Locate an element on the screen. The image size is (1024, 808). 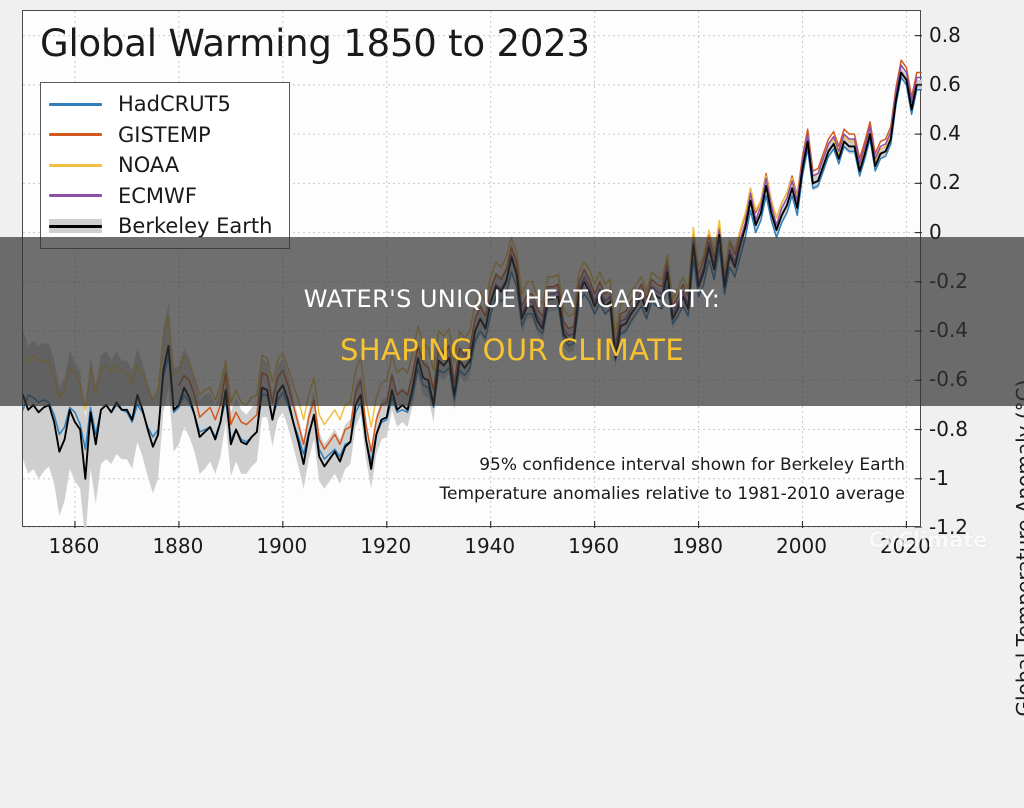
legend-item-hadcrut5: HadCRUT5 is located at coordinates (164, 104).